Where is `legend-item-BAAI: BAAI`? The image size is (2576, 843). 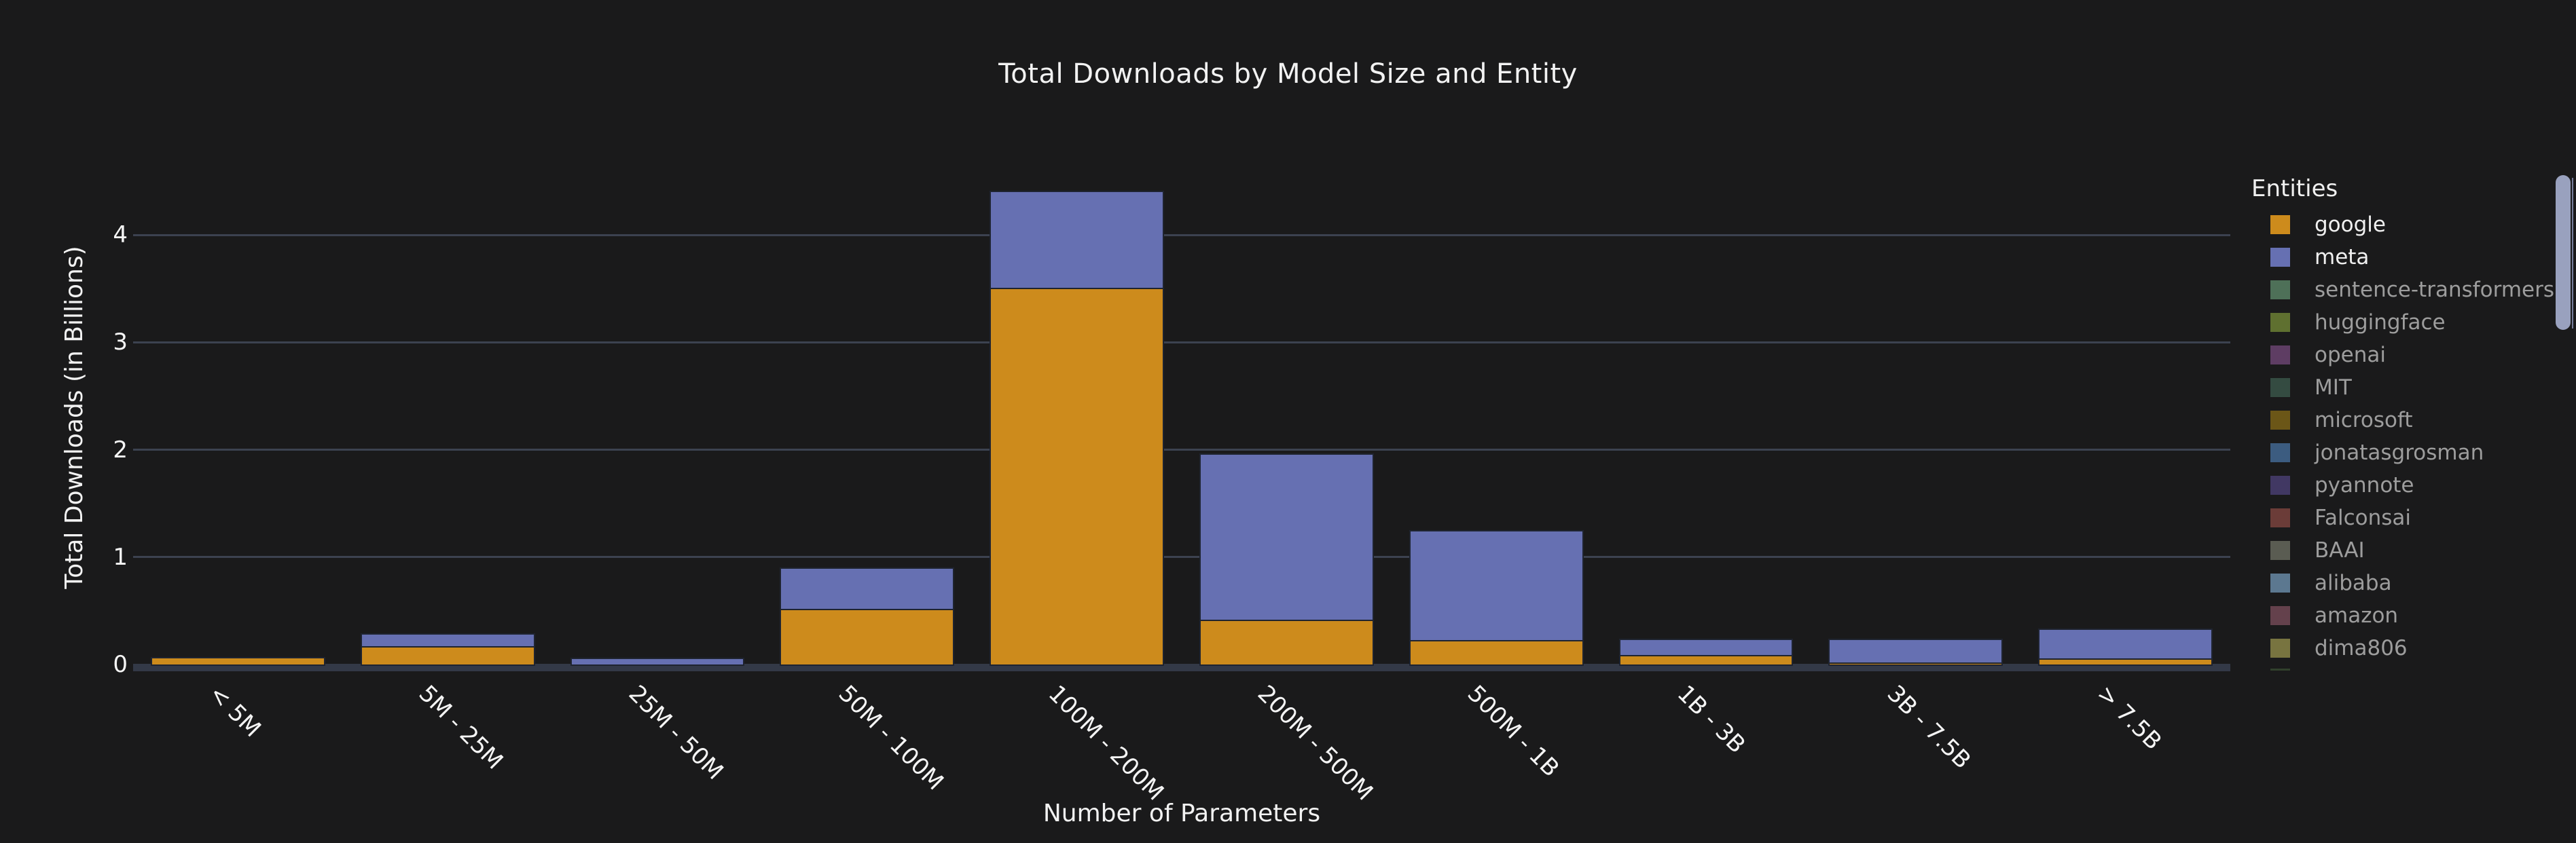 legend-item-BAAI: BAAI is located at coordinates (2402, 550).